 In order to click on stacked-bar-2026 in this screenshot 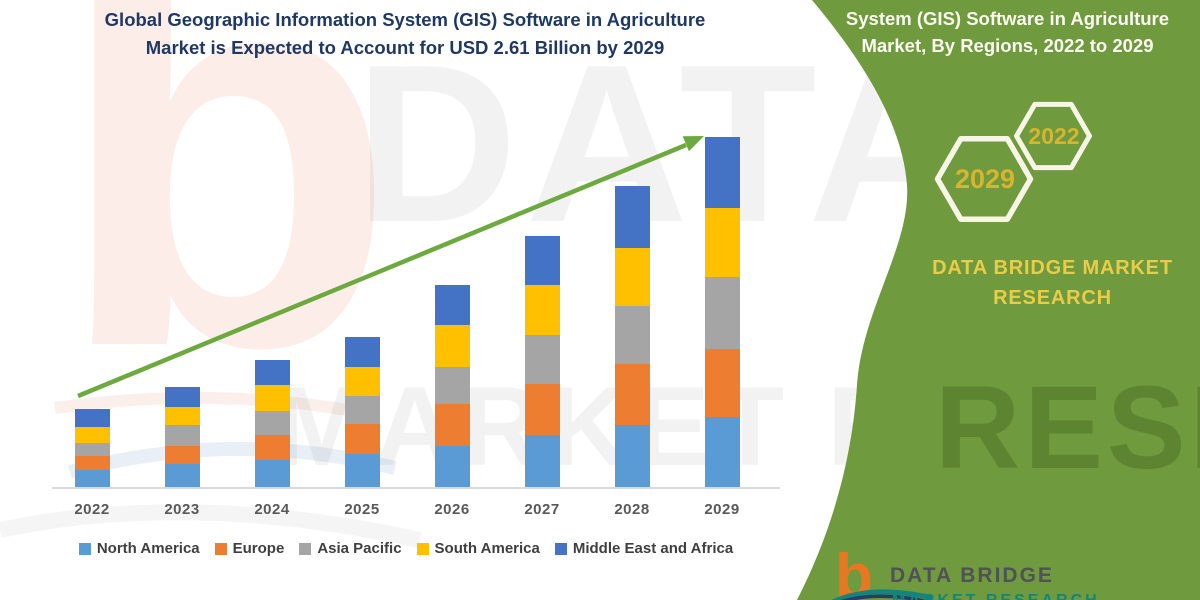, I will do `click(452, 386)`.